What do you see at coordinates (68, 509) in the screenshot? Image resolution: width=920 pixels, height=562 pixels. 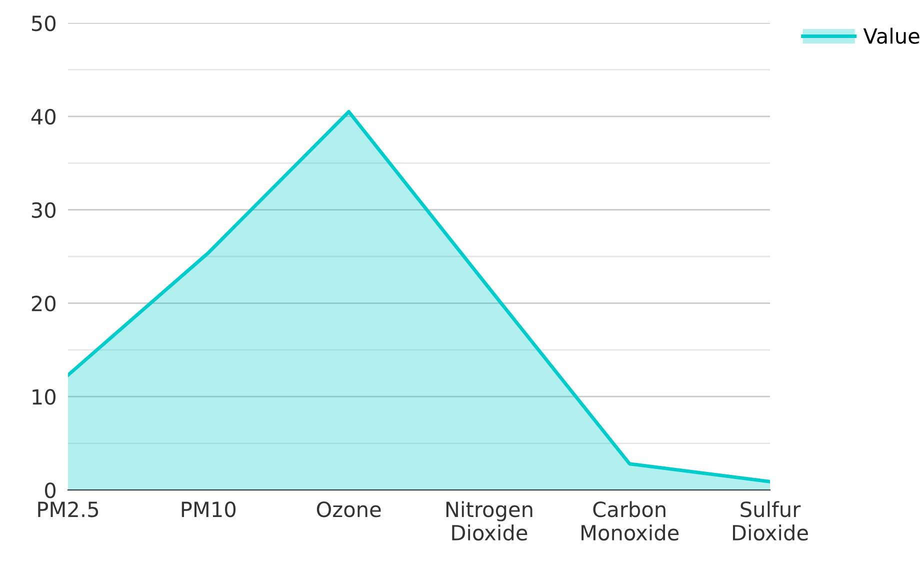 I see `x-tick-label: PM2.5` at bounding box center [68, 509].